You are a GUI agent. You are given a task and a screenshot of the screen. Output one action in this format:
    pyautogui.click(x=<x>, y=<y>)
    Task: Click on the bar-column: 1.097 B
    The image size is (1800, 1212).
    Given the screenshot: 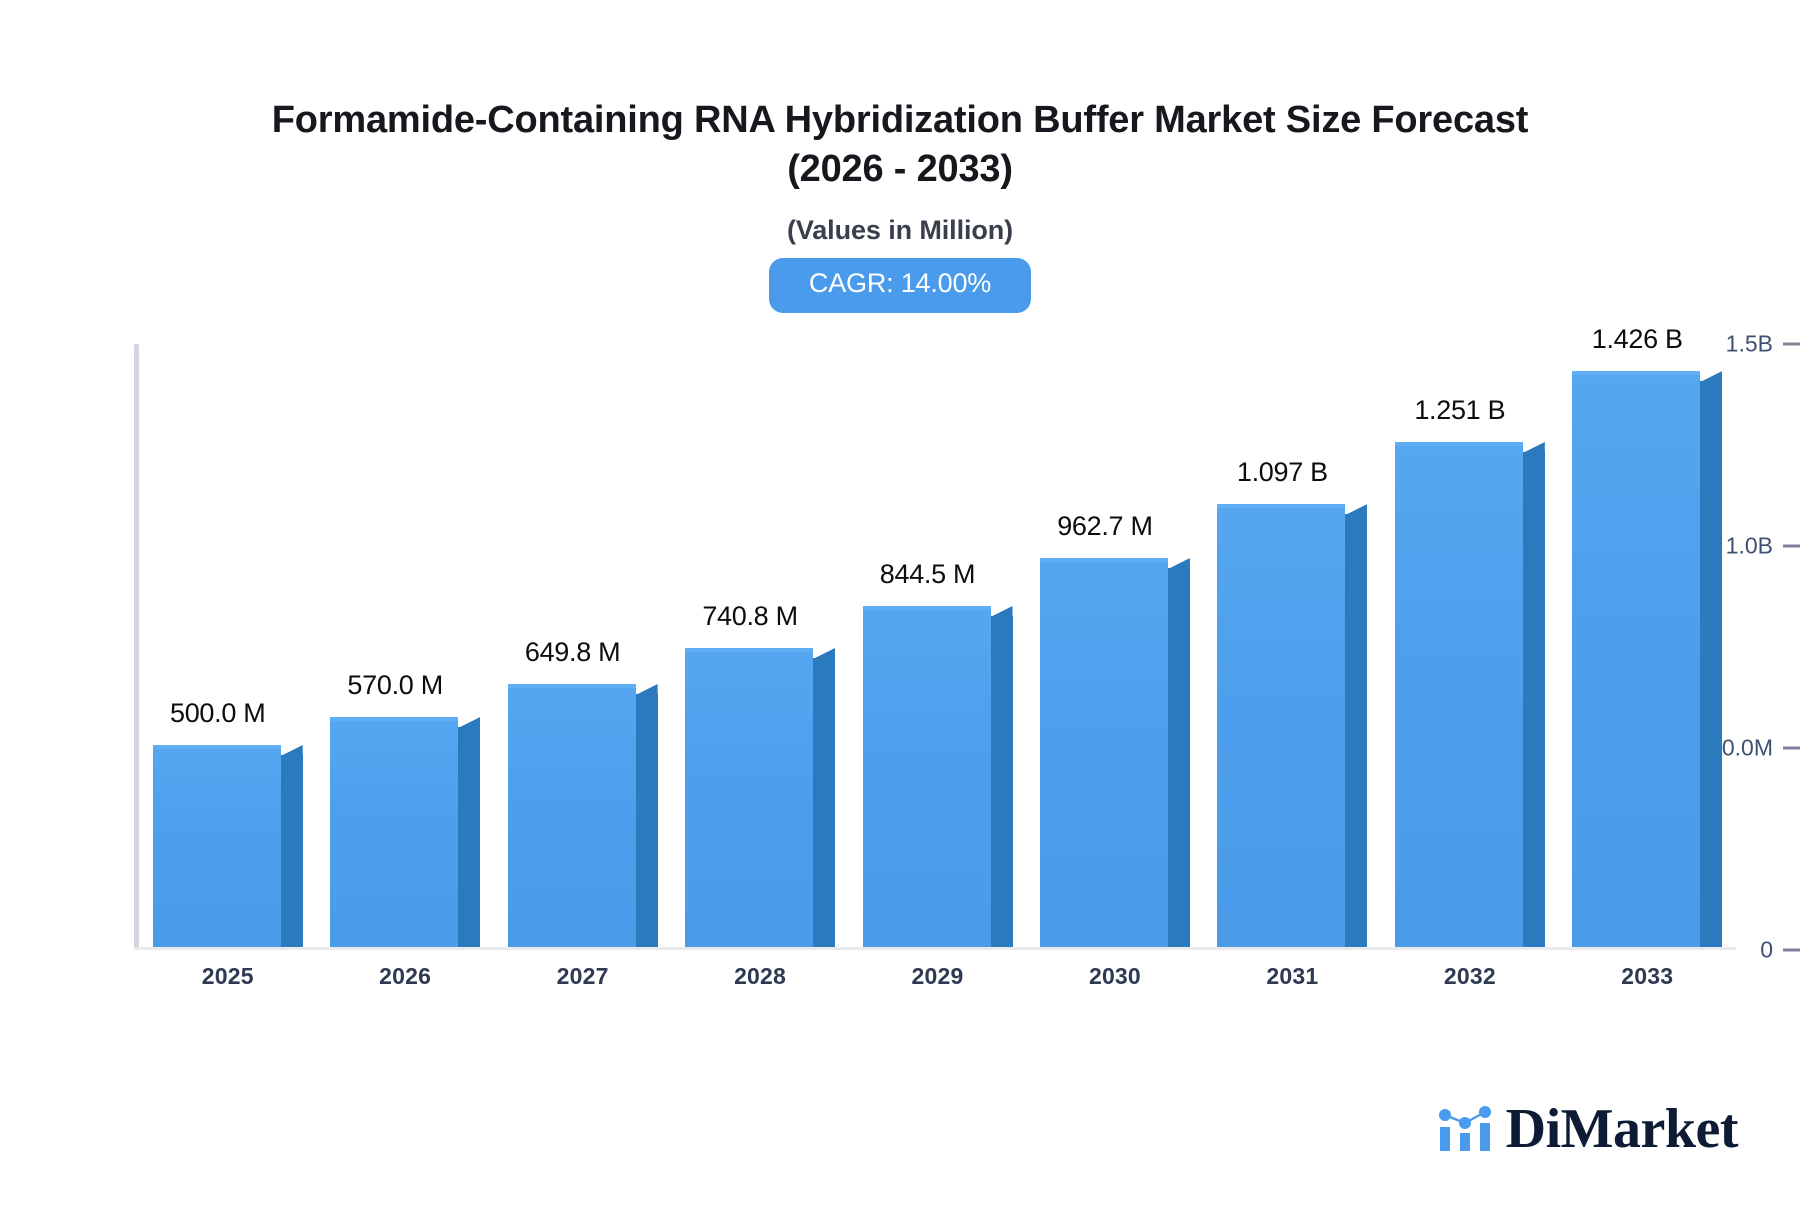 What is the action you would take?
    pyautogui.click(x=1292, y=644)
    